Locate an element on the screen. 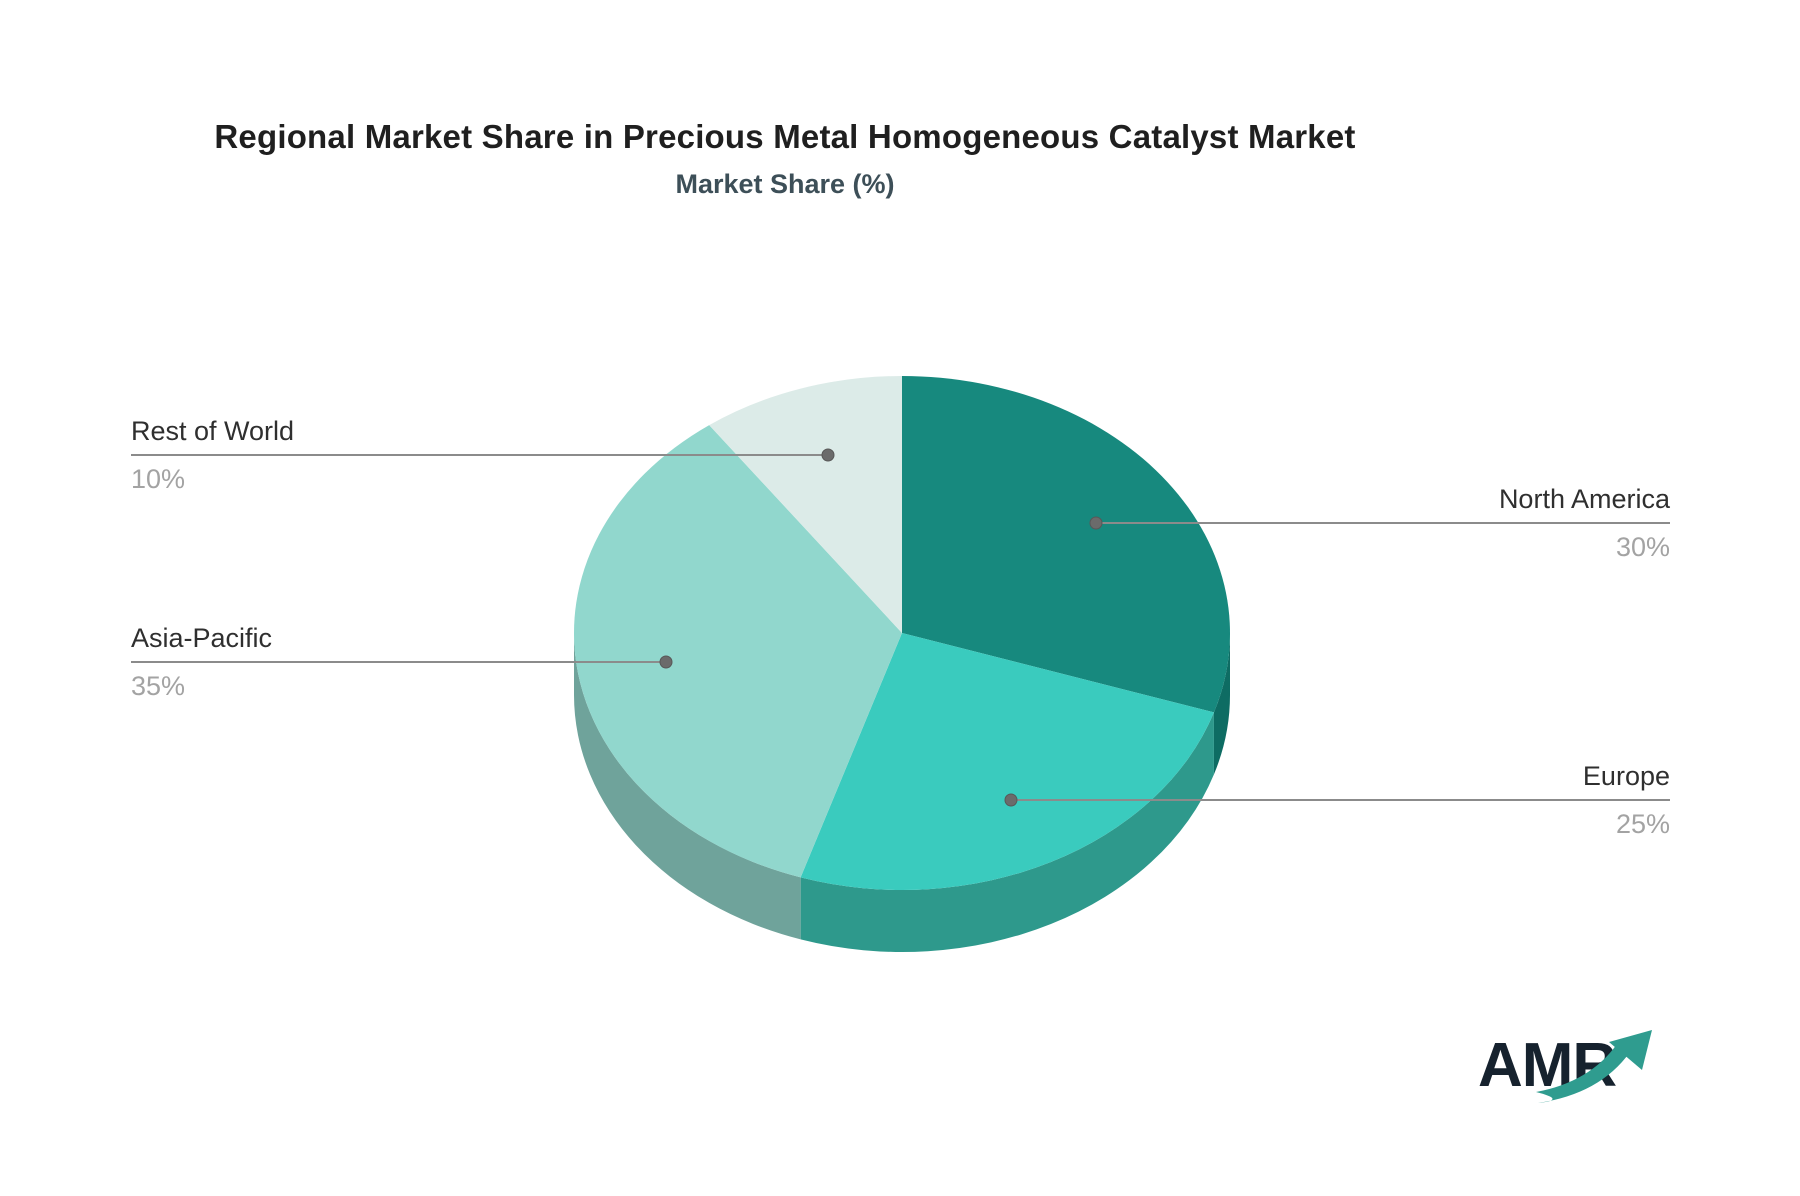  pie-slice-asia-pacific is located at coordinates (737, 651).